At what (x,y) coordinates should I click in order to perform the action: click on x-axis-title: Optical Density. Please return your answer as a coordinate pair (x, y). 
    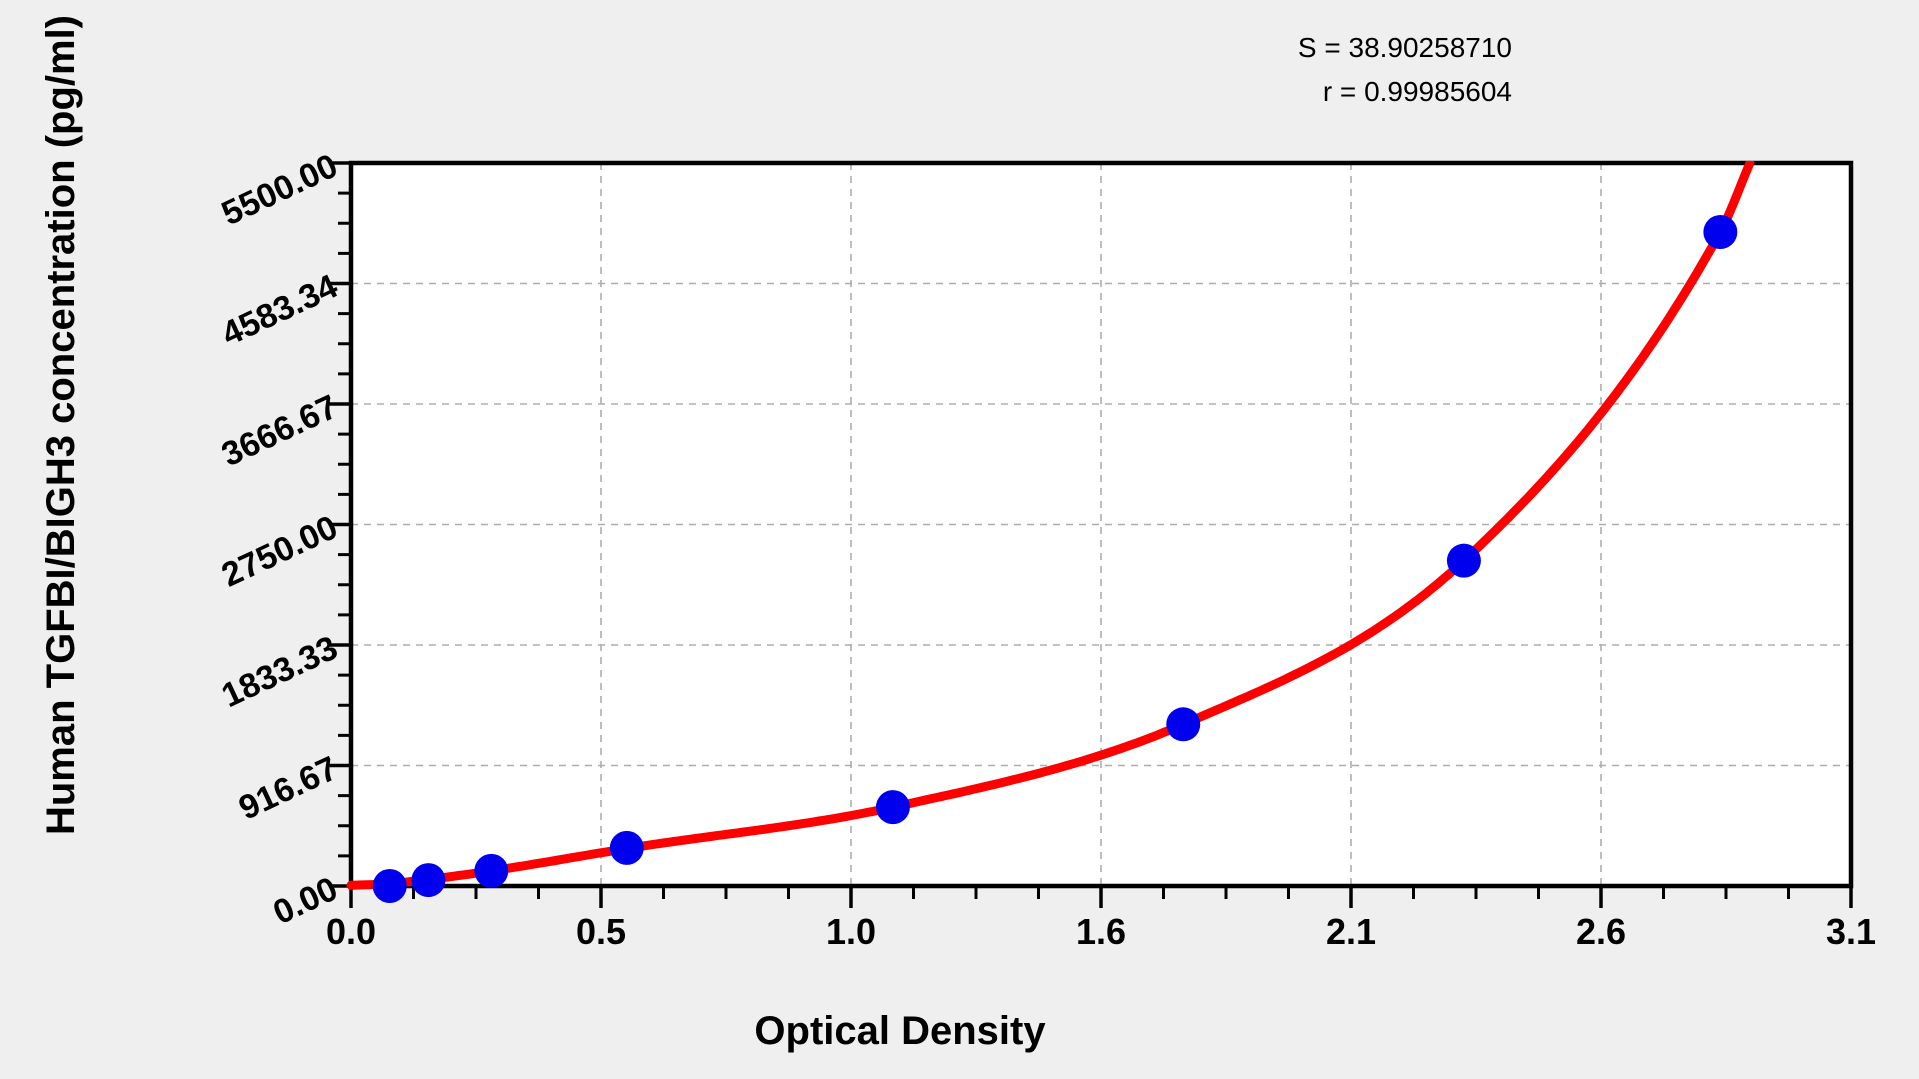
    Looking at the image, I should click on (900, 1031).